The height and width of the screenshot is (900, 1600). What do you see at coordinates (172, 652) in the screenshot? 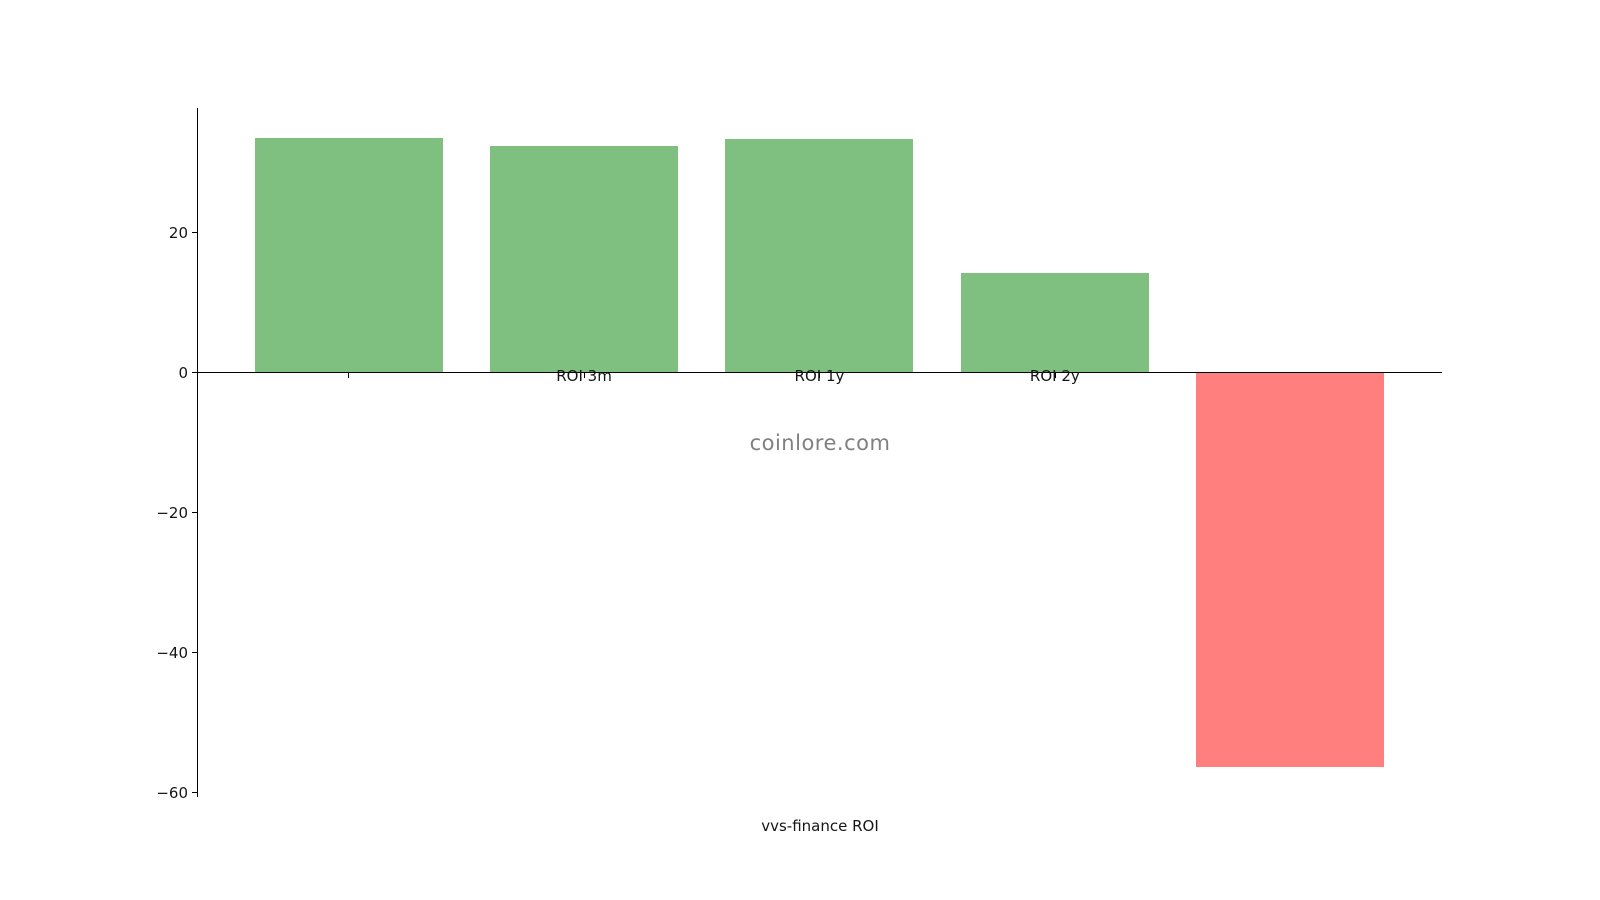
I see `y-tick-label: −40` at bounding box center [172, 652].